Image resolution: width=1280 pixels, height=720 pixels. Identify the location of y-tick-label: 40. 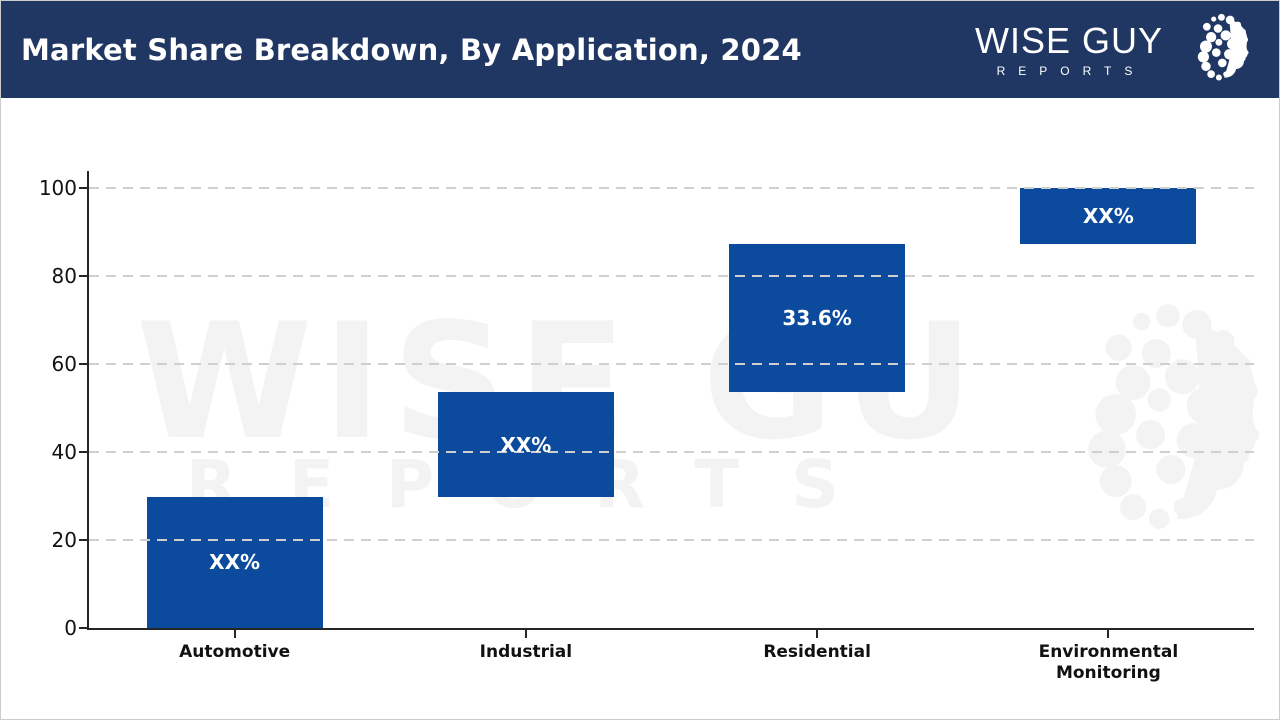
(64, 452).